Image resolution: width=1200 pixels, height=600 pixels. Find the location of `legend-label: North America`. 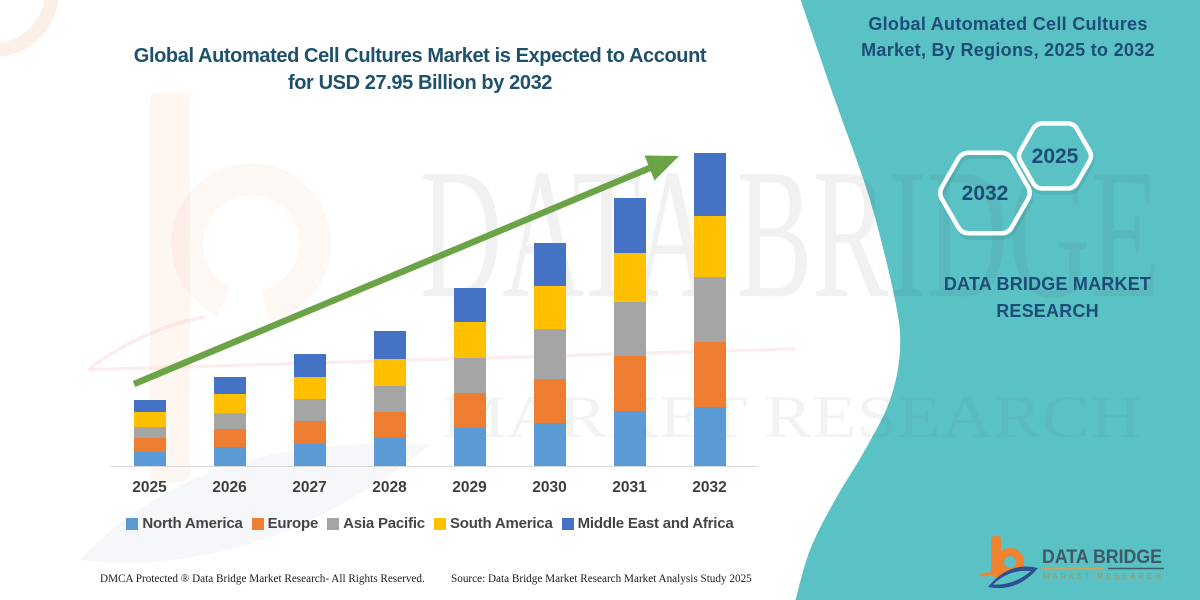

legend-label: North America is located at coordinates (192, 523).